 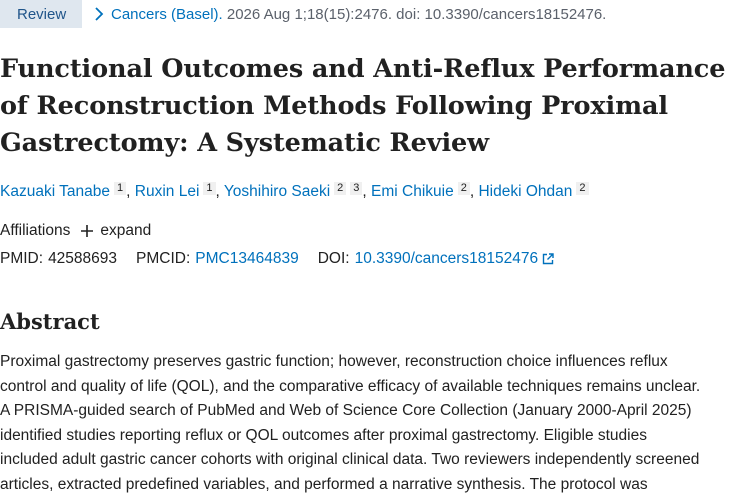 I want to click on plus-icon, so click(x=87, y=231).